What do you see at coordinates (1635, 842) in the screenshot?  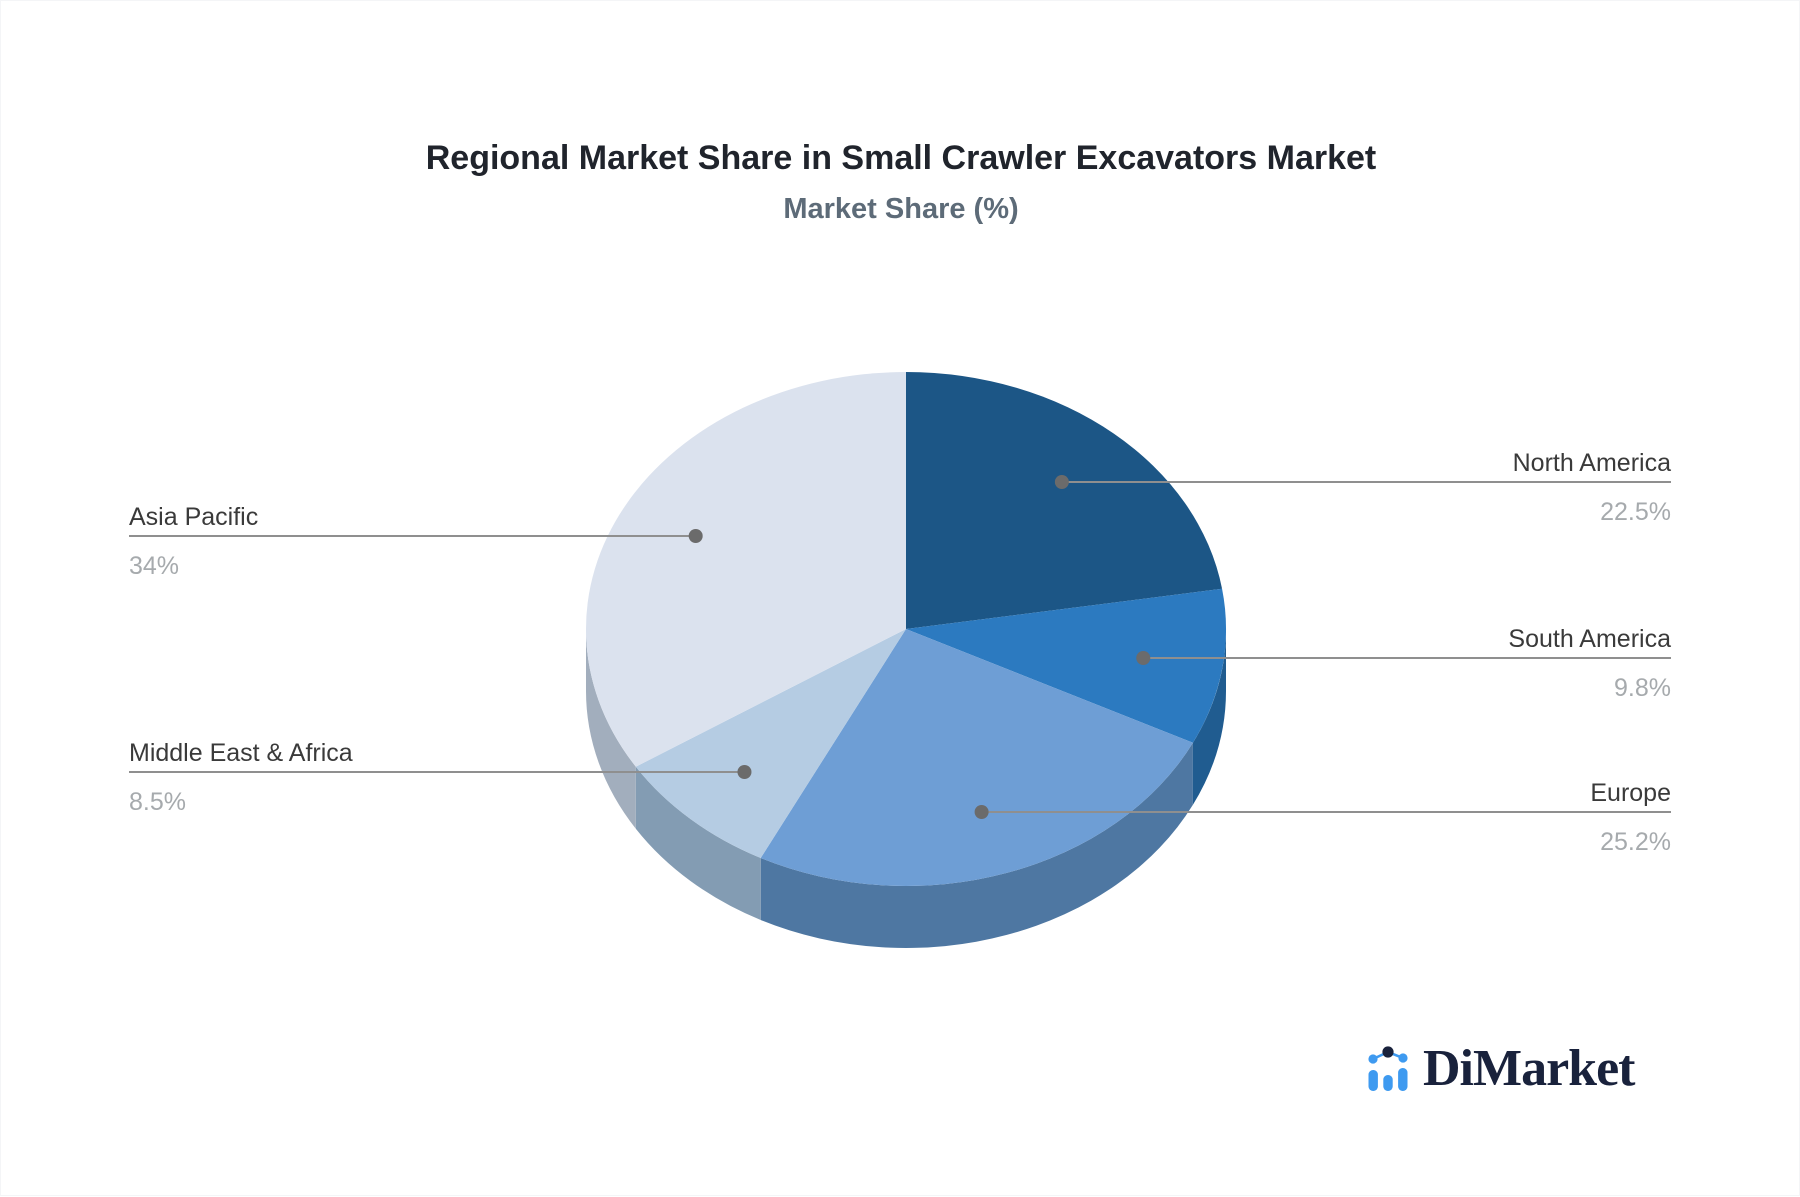 I see `slice-value-europe: 25.2%` at bounding box center [1635, 842].